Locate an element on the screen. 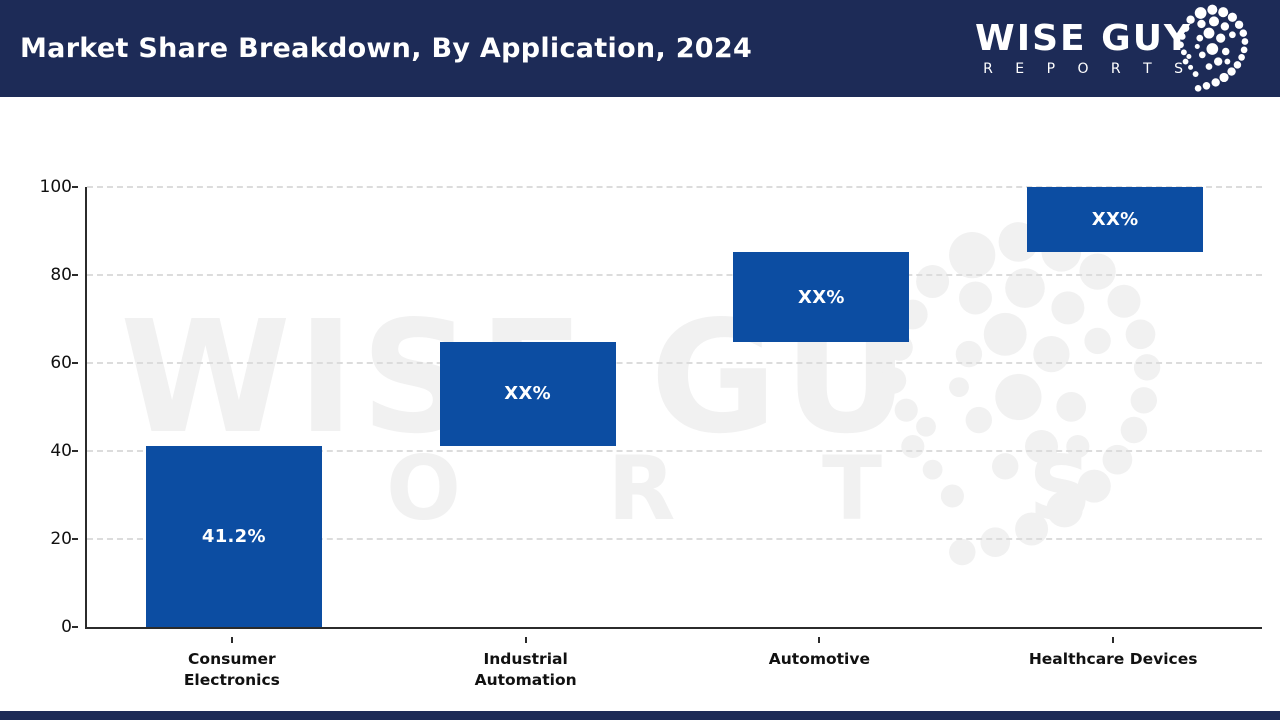 This screenshot has width=1280, height=720. x-tick-label: Consumer Electronics is located at coordinates (231, 669).